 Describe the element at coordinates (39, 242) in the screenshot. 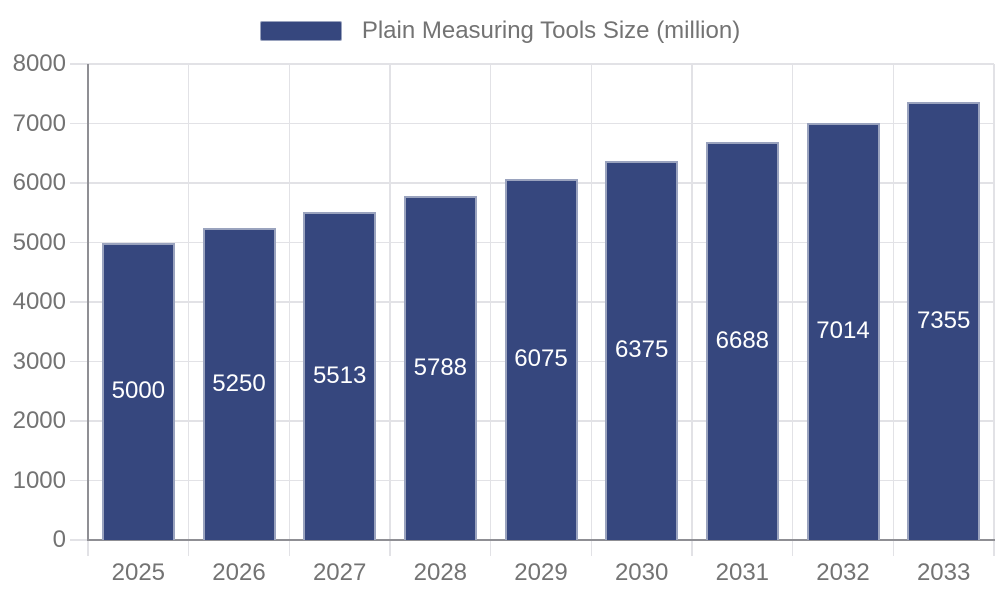

I see `y-axis-tick-label: 5000` at that location.